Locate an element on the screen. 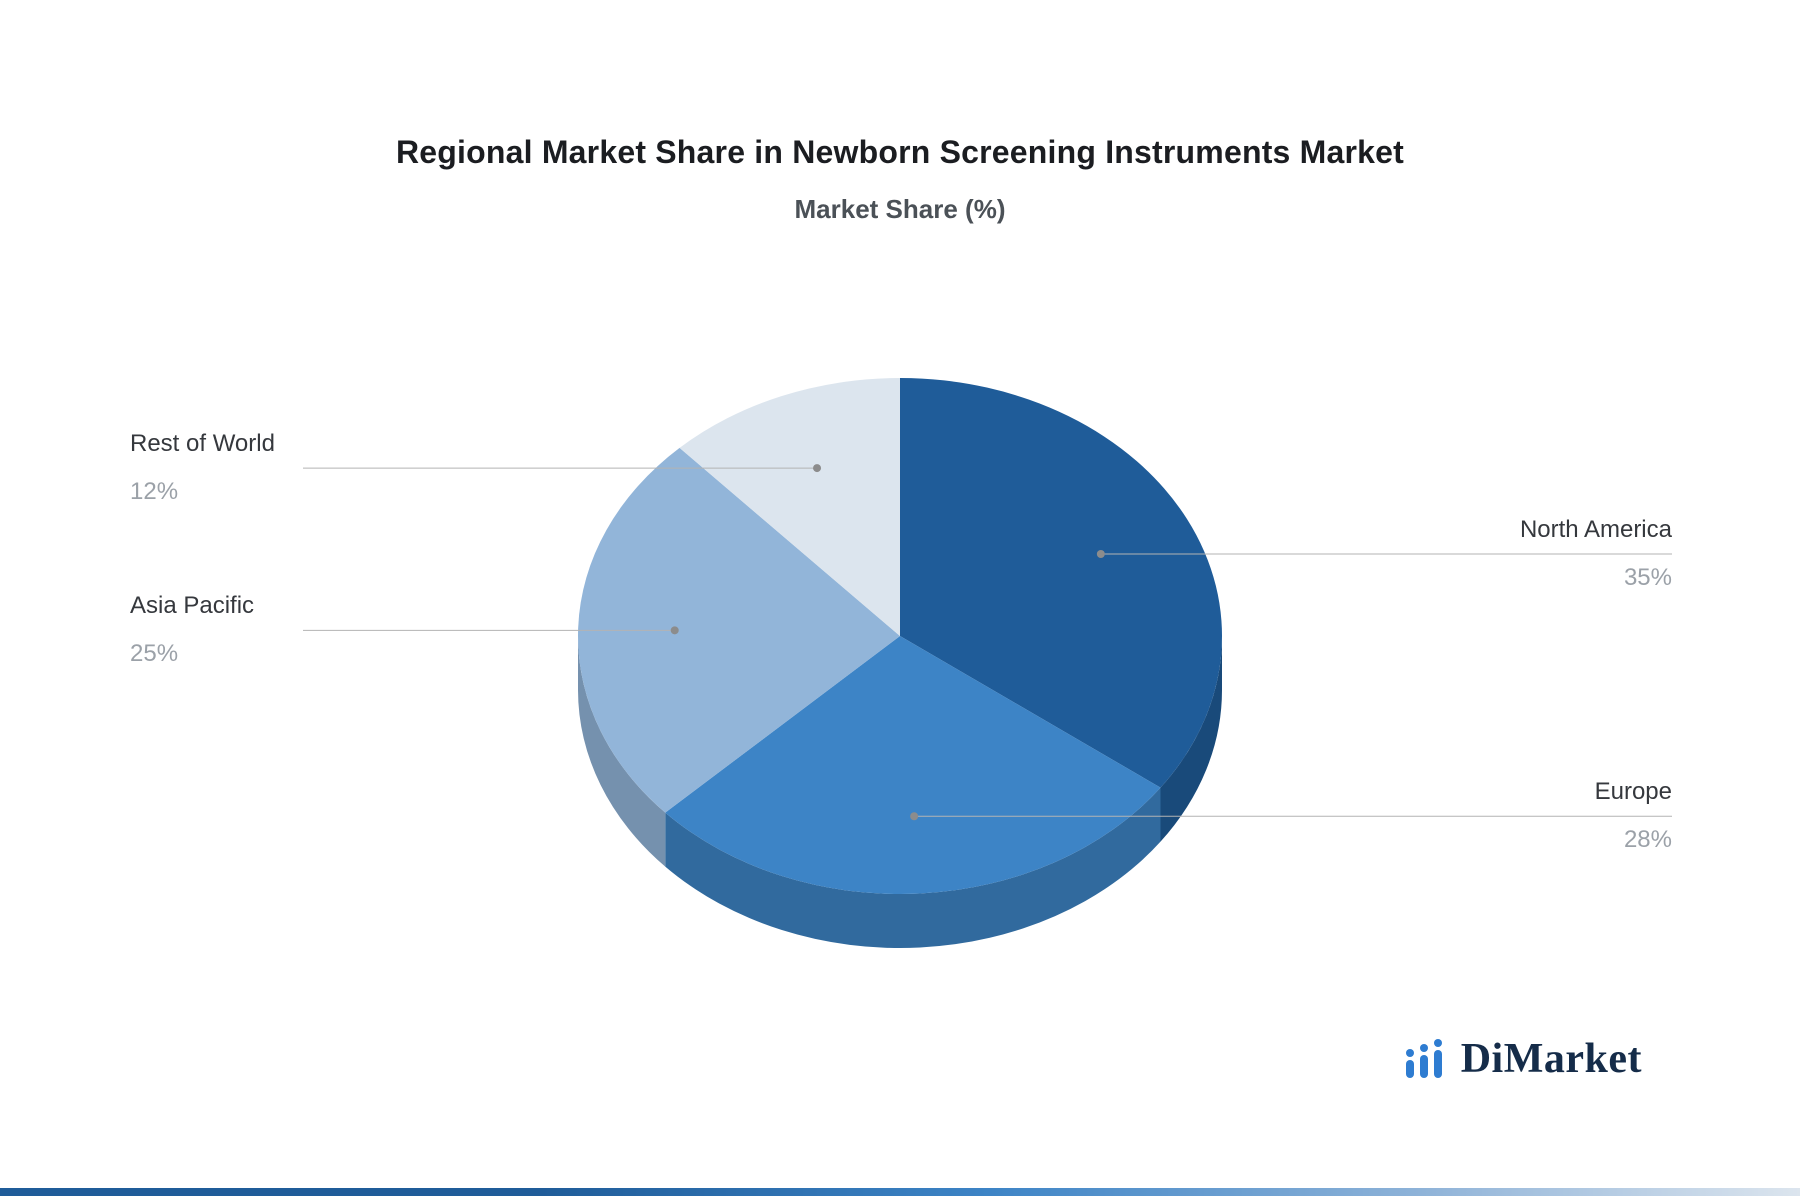 The image size is (1800, 1196). footer-color-strip is located at coordinates (900, 1192).